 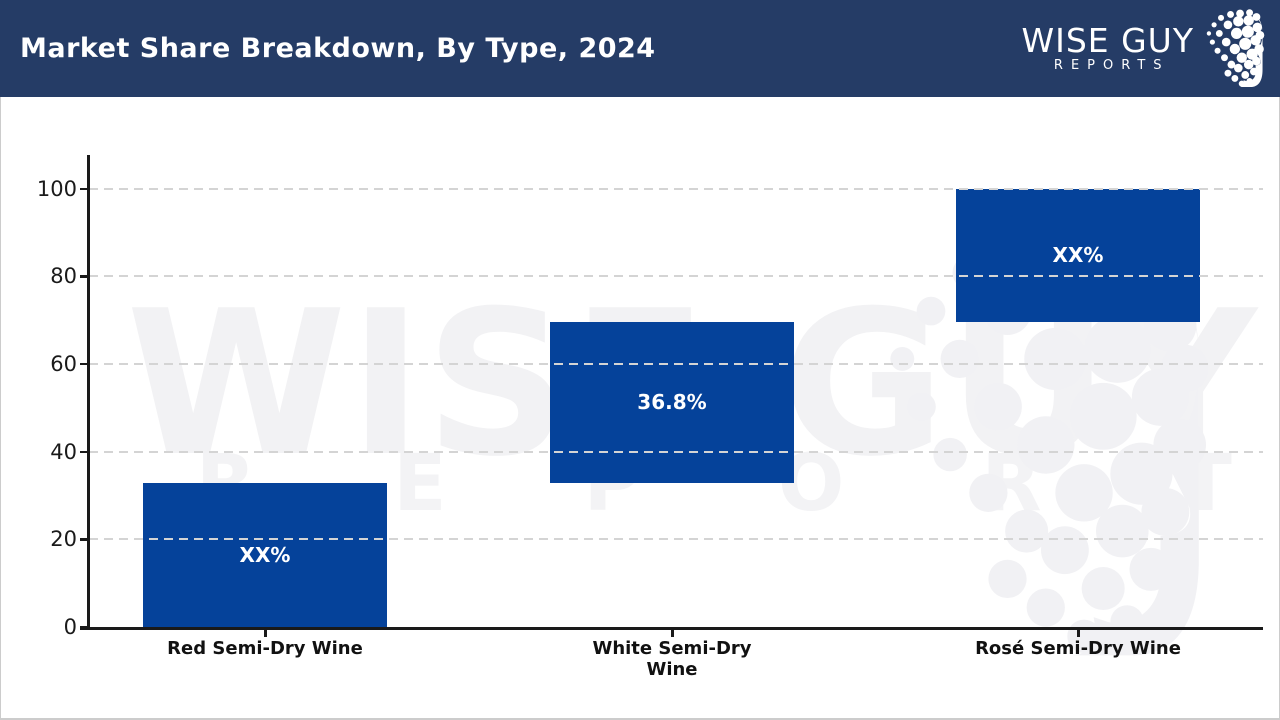 I want to click on x-axis-category-label: Red Semi-Dry Wine, so click(x=265, y=648).